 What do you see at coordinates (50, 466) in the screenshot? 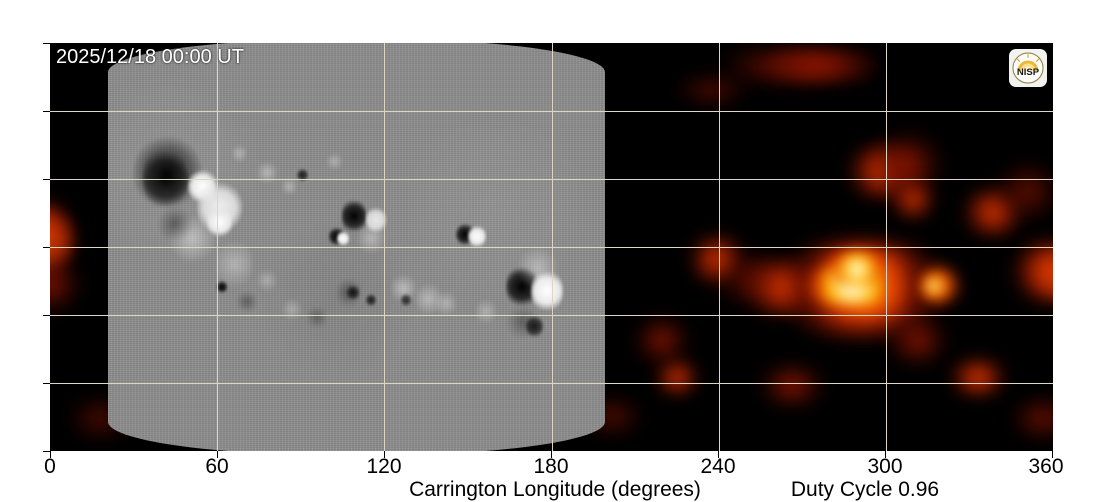
I see `xtick-label-0: 0` at bounding box center [50, 466].